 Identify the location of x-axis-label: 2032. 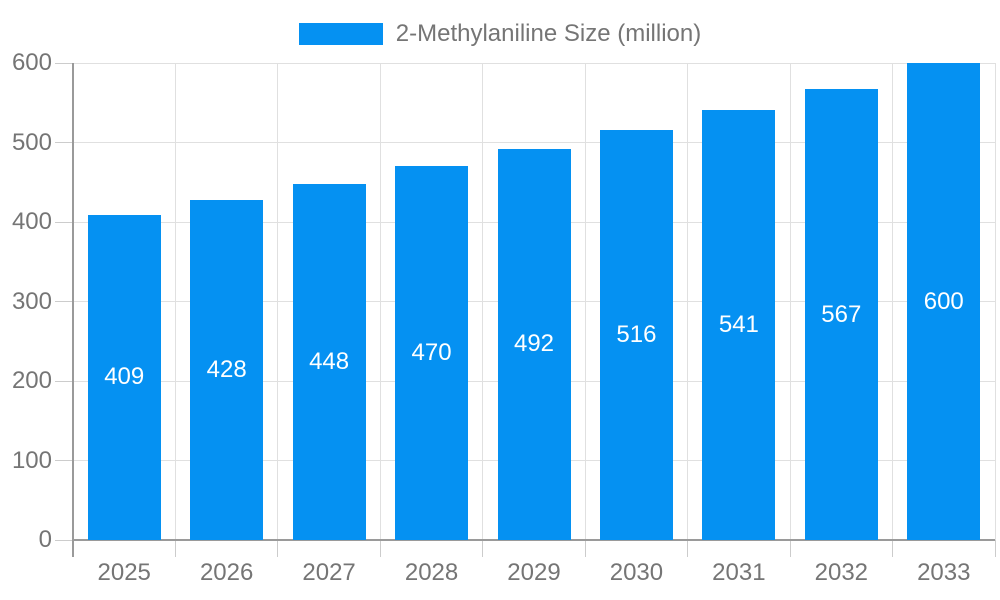
(841, 572).